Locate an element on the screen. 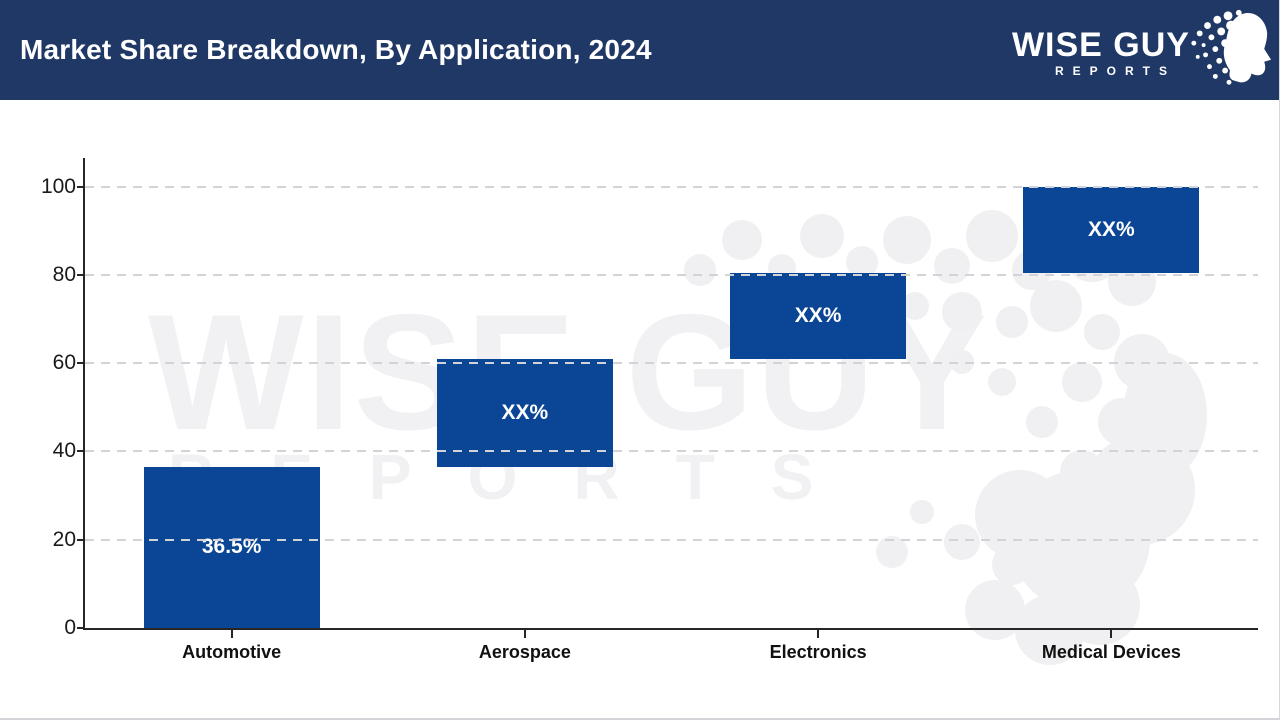 The image size is (1280, 720). brand-name: WISE GUY is located at coordinates (1100, 45).